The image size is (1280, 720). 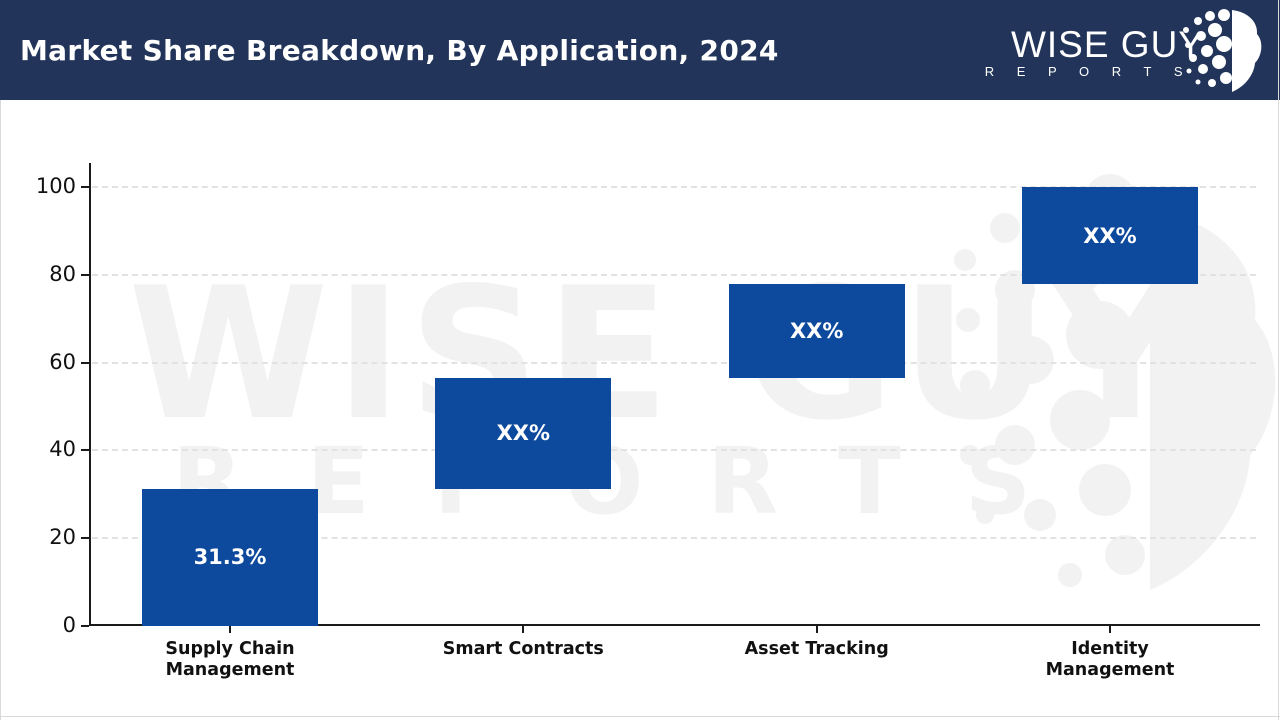 What do you see at coordinates (69, 625) in the screenshot?
I see `y-tick-label-0: 0` at bounding box center [69, 625].